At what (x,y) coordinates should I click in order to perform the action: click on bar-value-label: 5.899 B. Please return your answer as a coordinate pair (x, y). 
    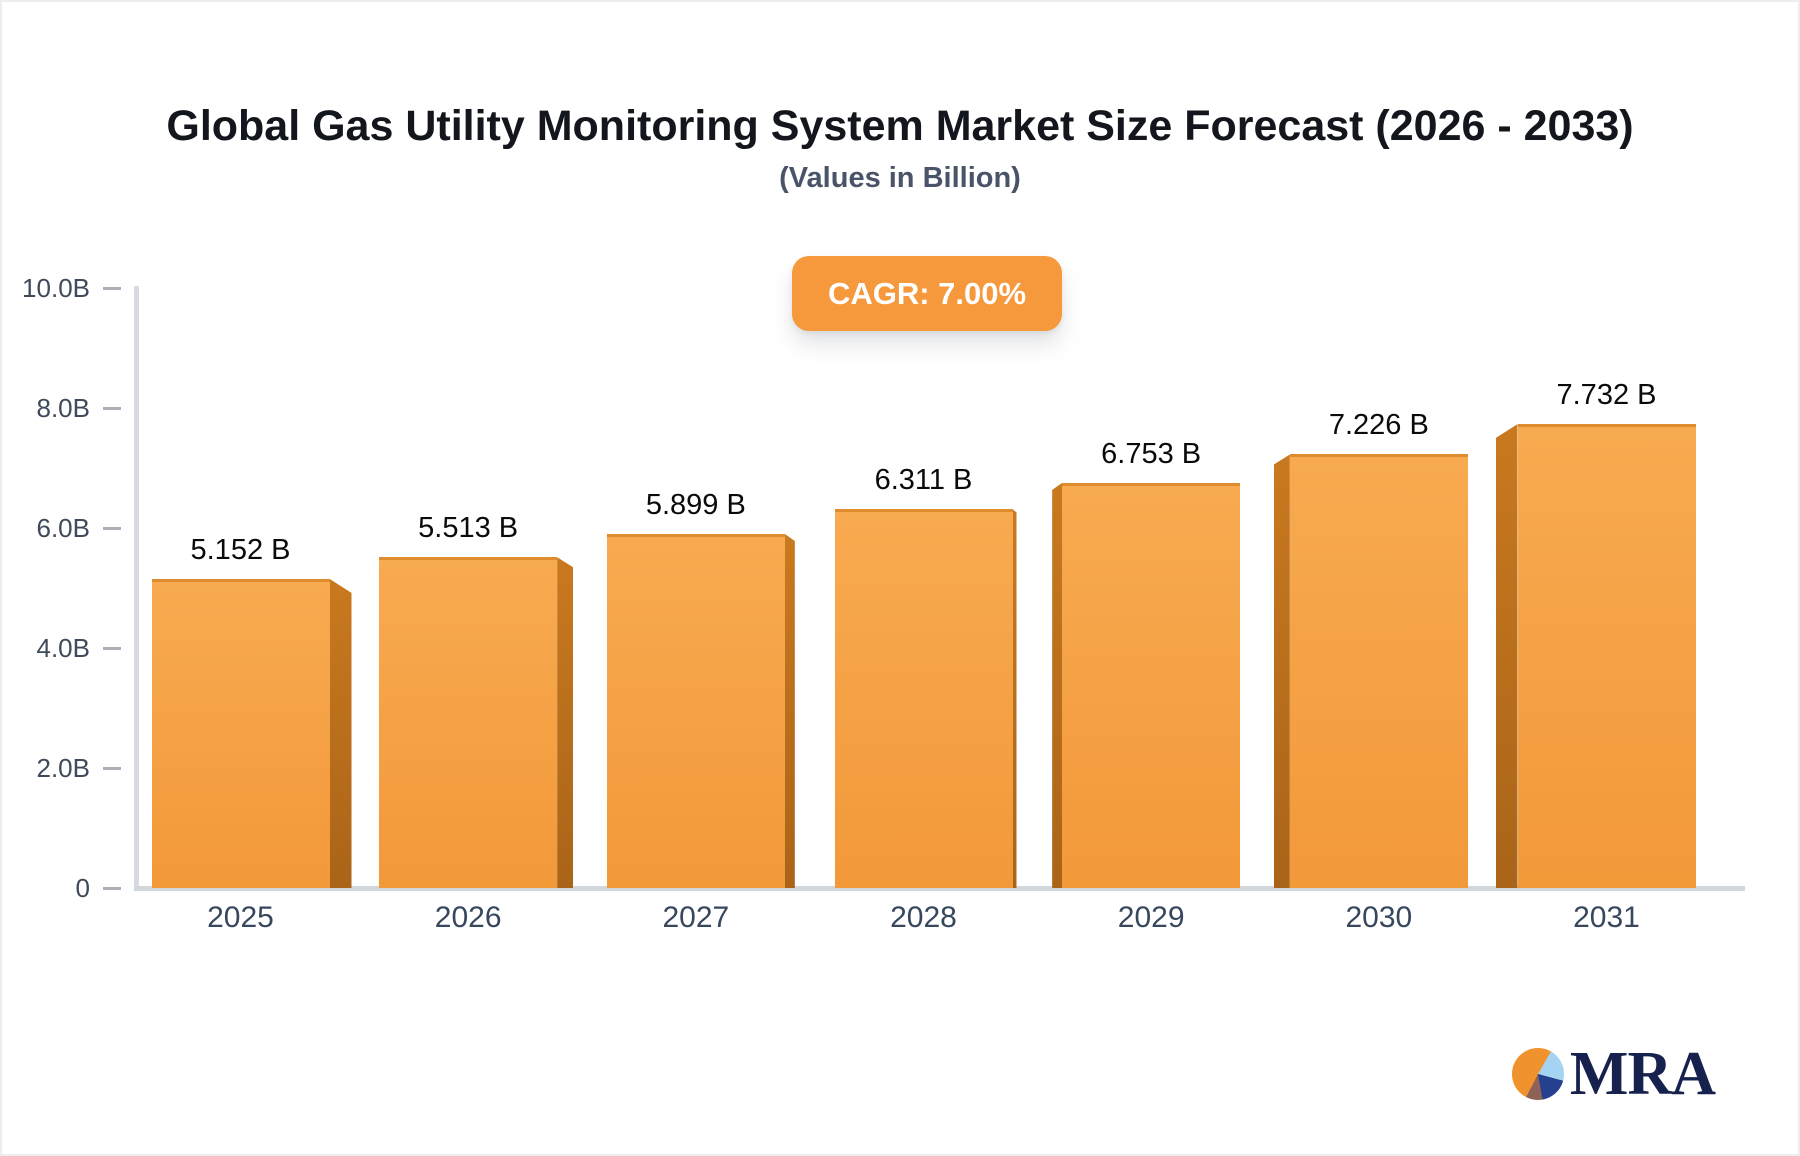
    Looking at the image, I should click on (695, 505).